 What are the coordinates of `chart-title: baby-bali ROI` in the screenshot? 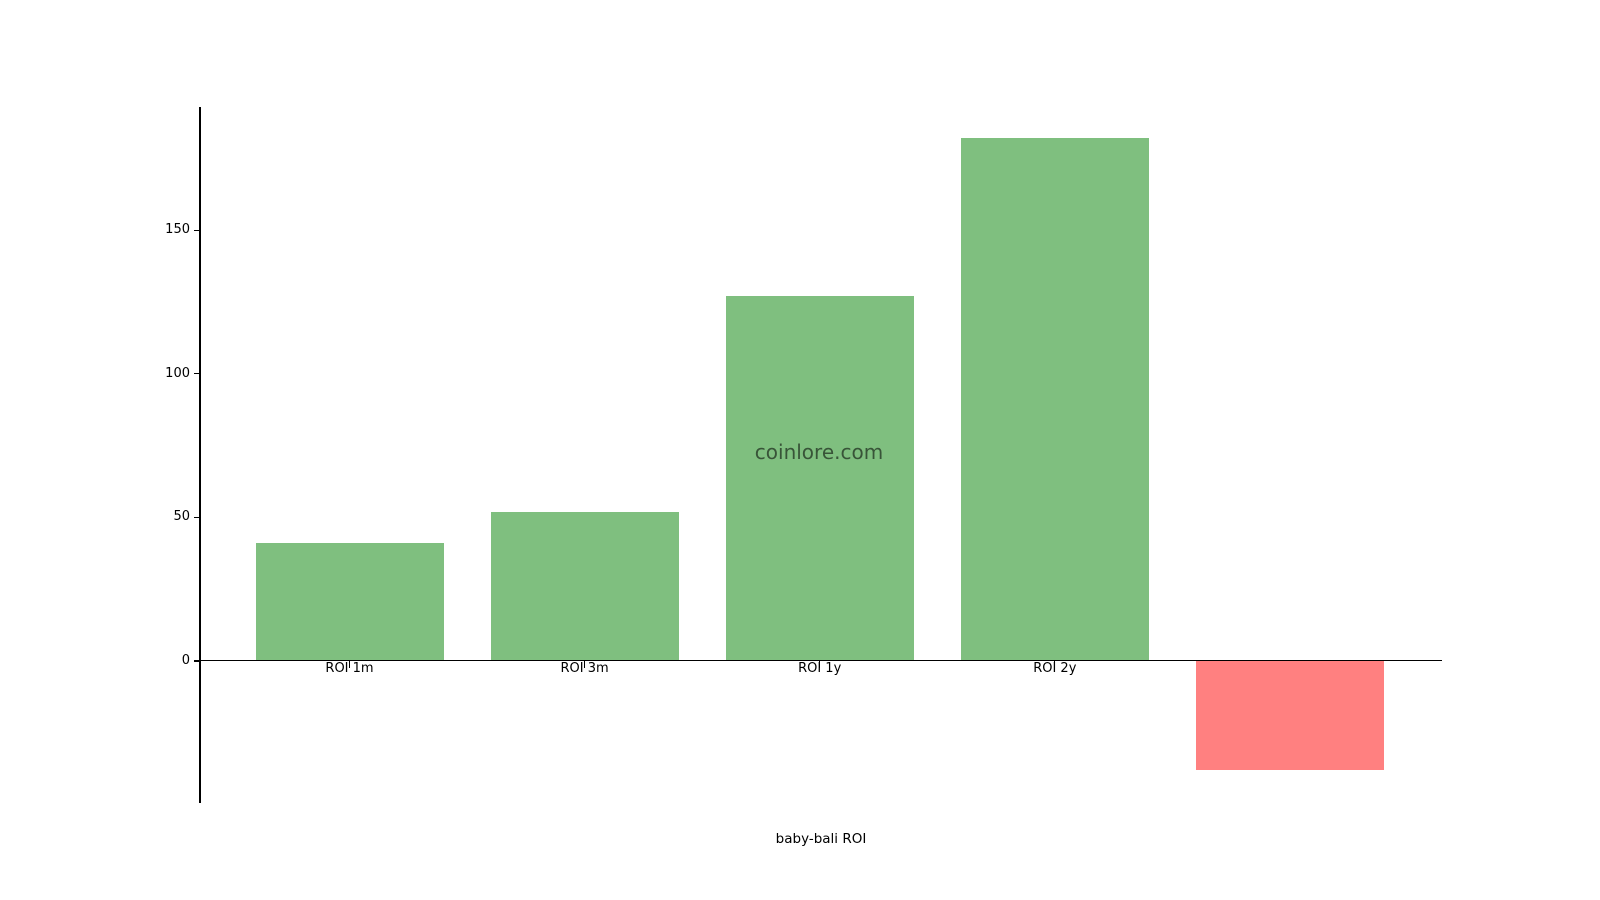 It's located at (821, 839).